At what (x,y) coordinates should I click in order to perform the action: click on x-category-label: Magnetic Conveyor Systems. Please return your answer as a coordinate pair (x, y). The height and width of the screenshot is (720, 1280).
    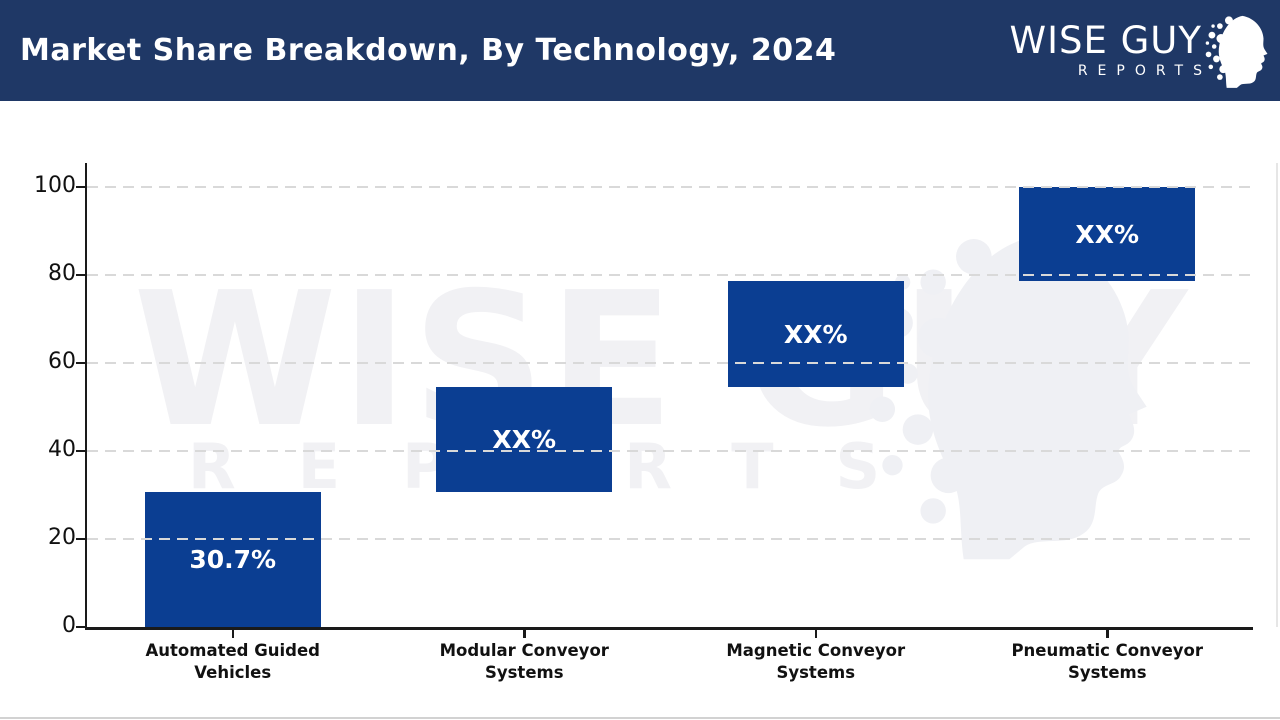
    Looking at the image, I should click on (816, 662).